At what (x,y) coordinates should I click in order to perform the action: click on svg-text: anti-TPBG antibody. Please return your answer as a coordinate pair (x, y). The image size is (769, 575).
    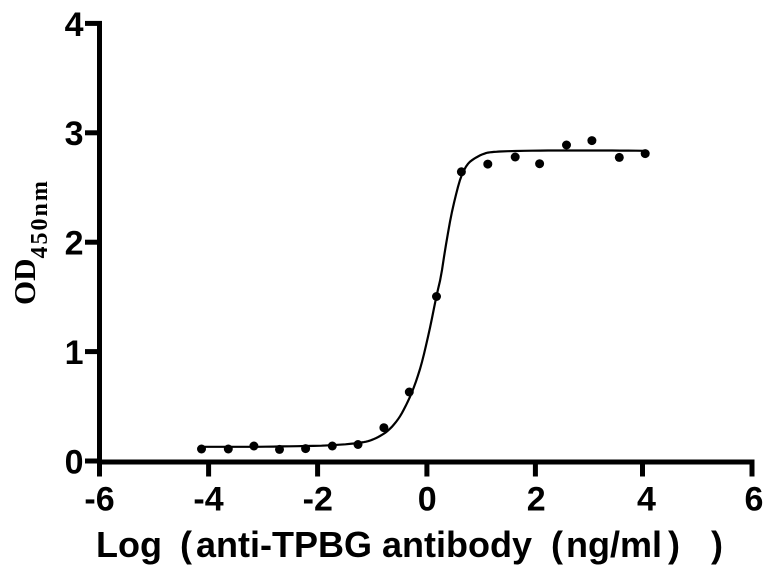
    Looking at the image, I should click on (364, 544).